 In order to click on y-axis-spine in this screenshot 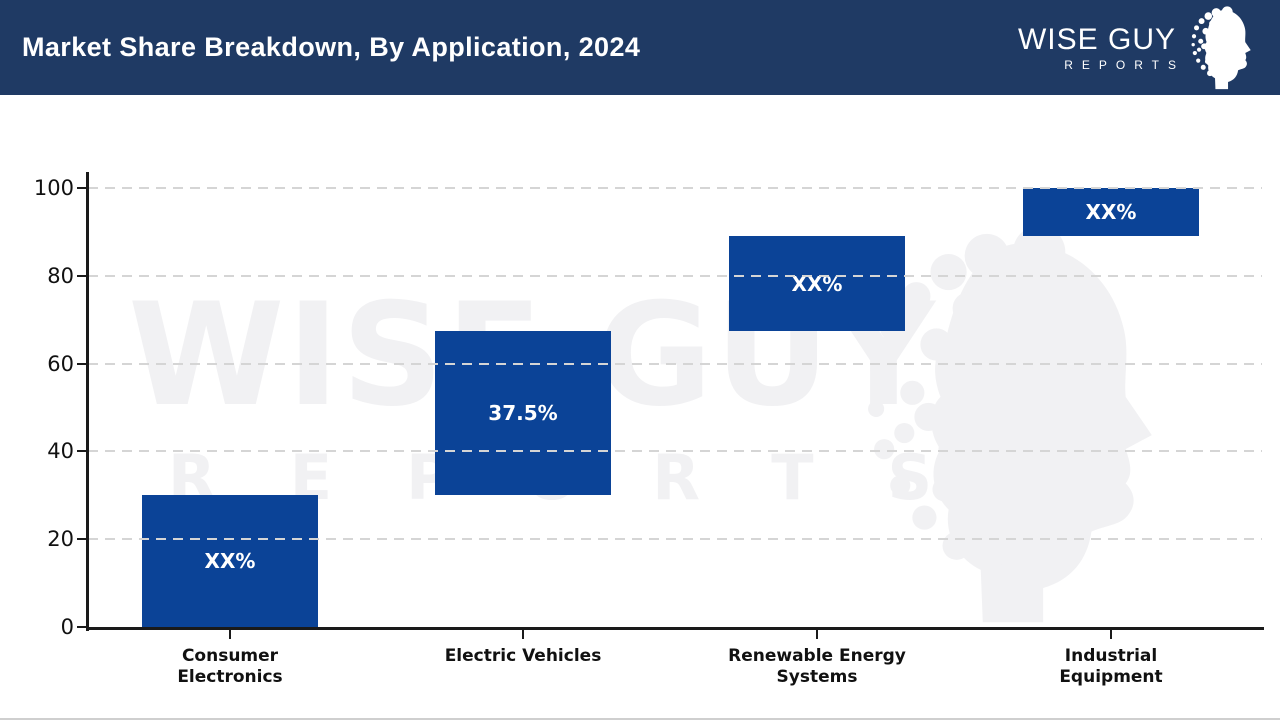, I will do `click(87, 401)`.